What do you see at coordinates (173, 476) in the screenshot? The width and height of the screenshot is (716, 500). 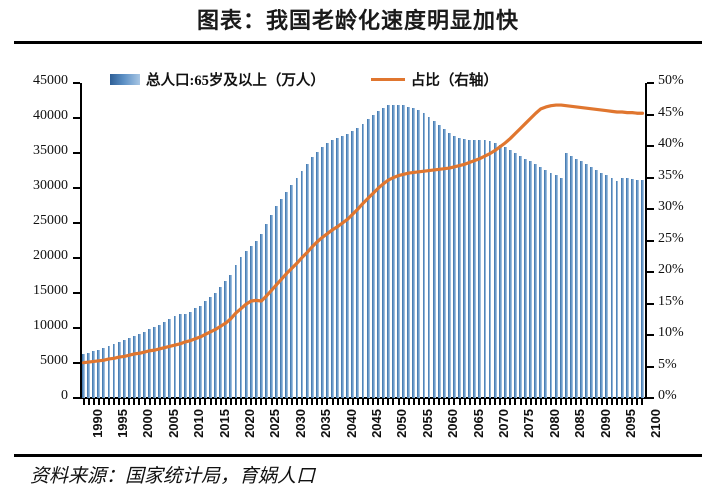 I see `source-note: 资料来源：国家统计局，育娲人口` at bounding box center [173, 476].